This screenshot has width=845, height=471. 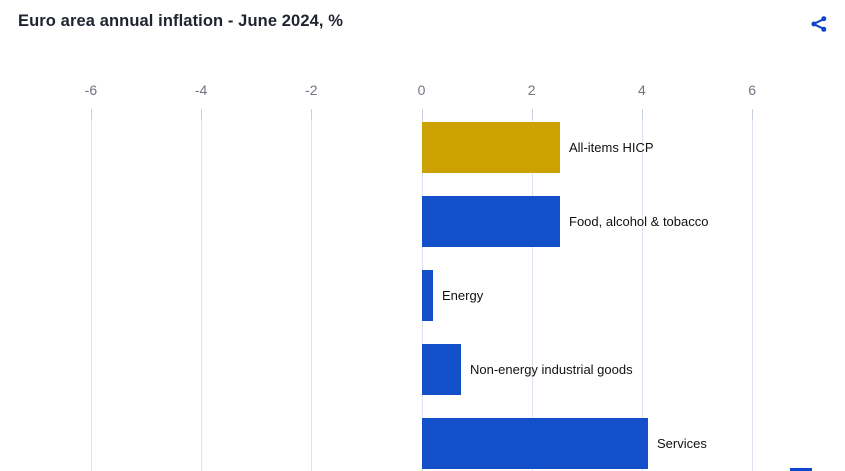 I want to click on bar-label-all-items-hicp: All-items HICP, so click(x=611, y=147).